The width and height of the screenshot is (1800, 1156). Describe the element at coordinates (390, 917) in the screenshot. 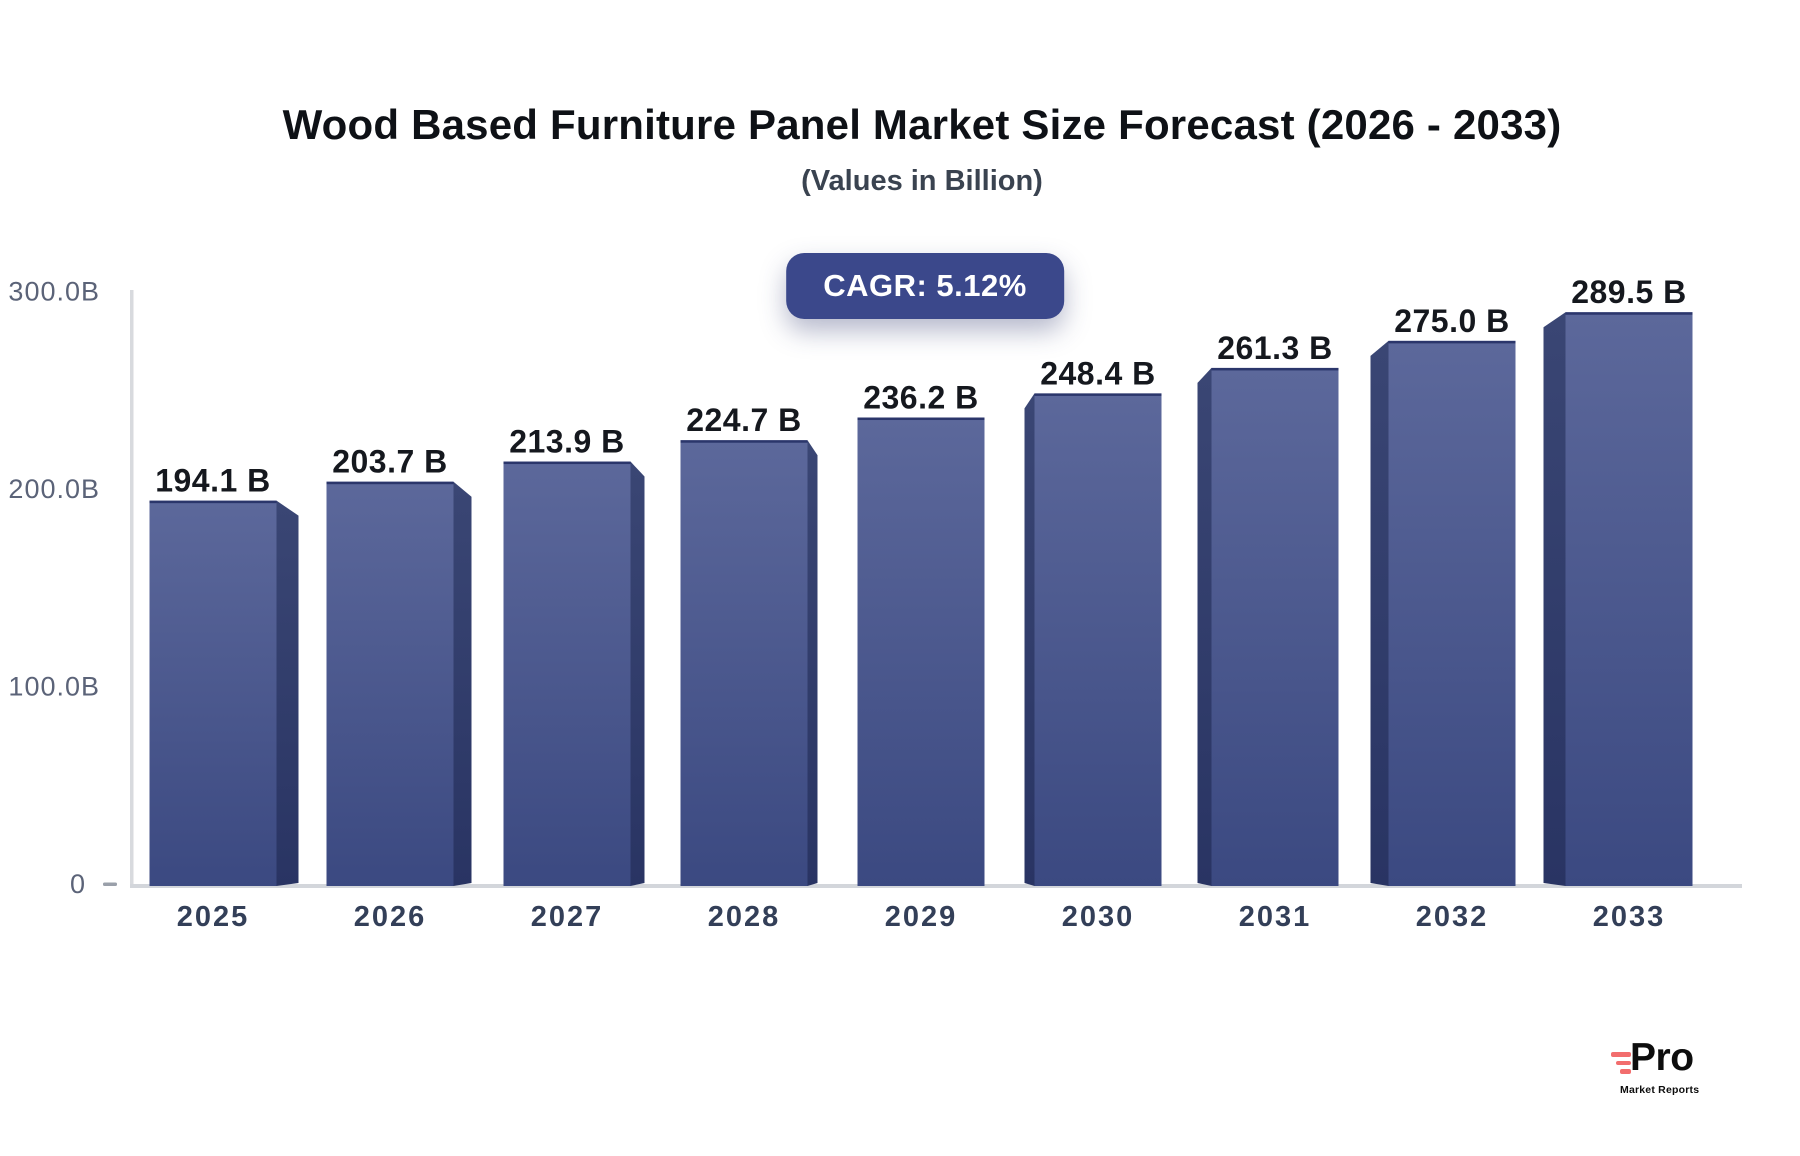

I see `x-tick-label: 2026` at that location.